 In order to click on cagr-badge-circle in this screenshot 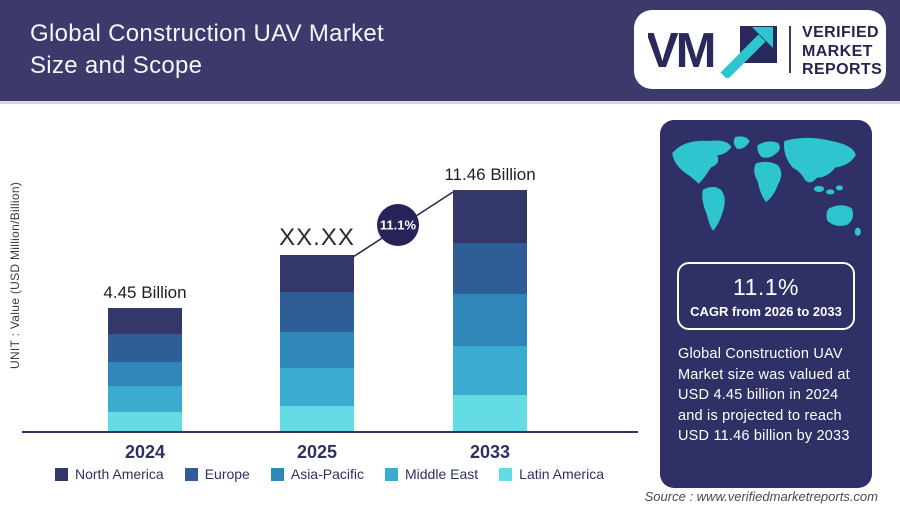, I will do `click(398, 225)`.